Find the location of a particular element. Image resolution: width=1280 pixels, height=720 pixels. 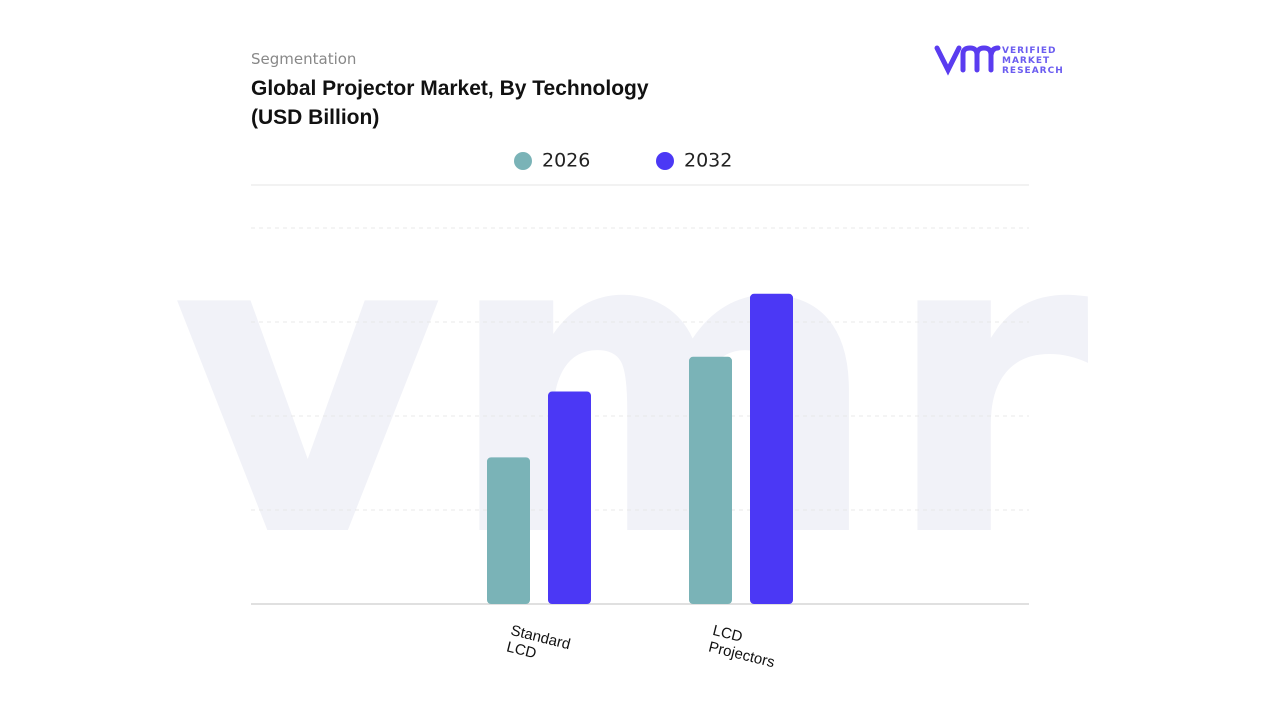

logo: VERIFIED MARKET RESEARCH is located at coordinates (999, 60).